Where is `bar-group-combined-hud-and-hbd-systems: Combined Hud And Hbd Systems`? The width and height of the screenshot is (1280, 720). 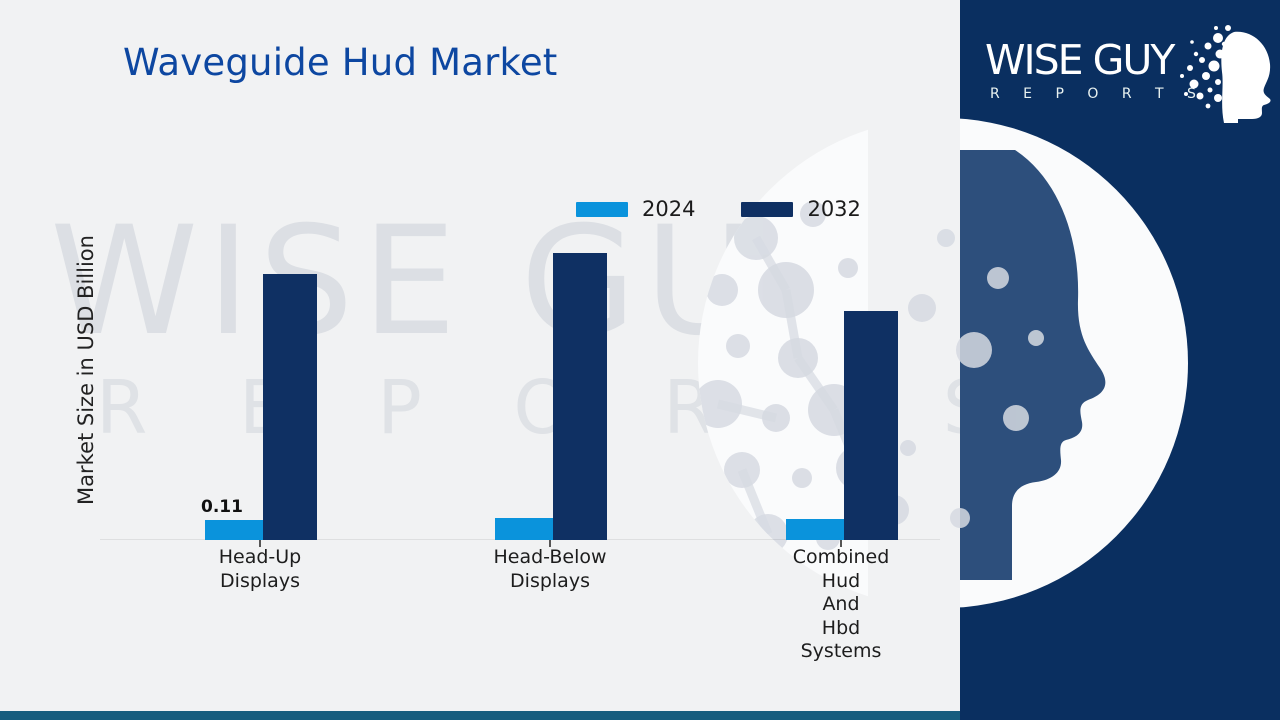
bar-group-combined-hud-and-hbd-systems: Combined Hud And Hbd Systems is located at coordinates (841, 411).